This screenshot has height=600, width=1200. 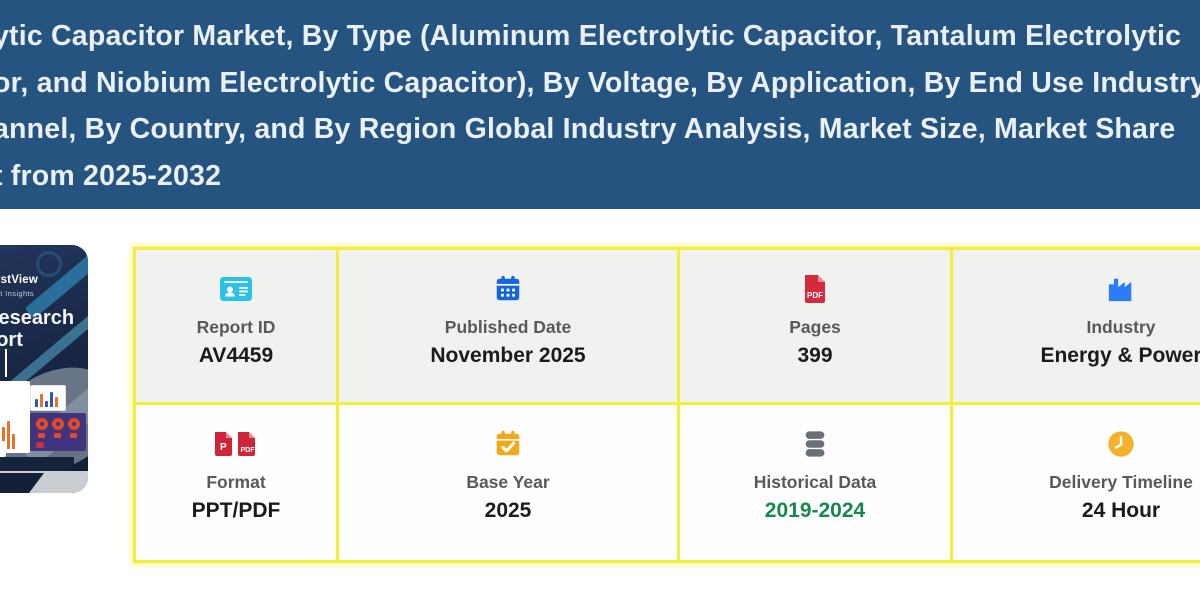 What do you see at coordinates (508, 444) in the screenshot?
I see `calendar-check-icon` at bounding box center [508, 444].